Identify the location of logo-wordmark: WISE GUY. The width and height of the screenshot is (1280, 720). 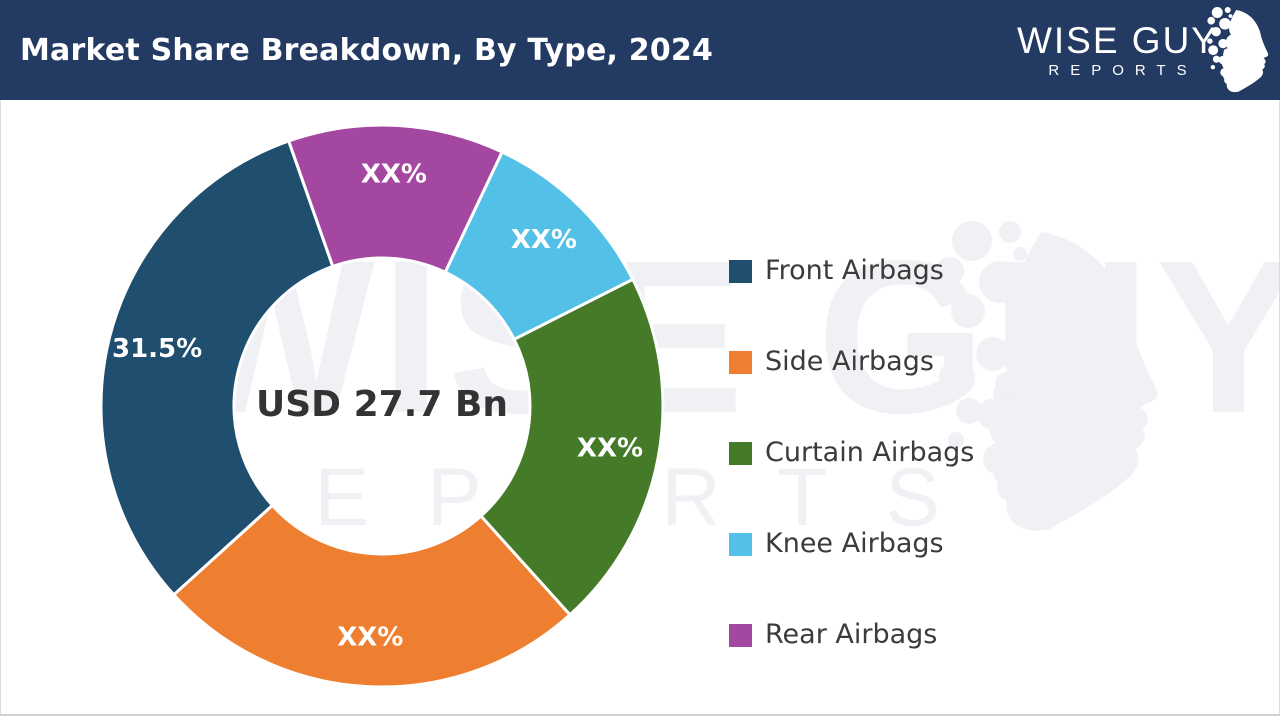
(1117, 40).